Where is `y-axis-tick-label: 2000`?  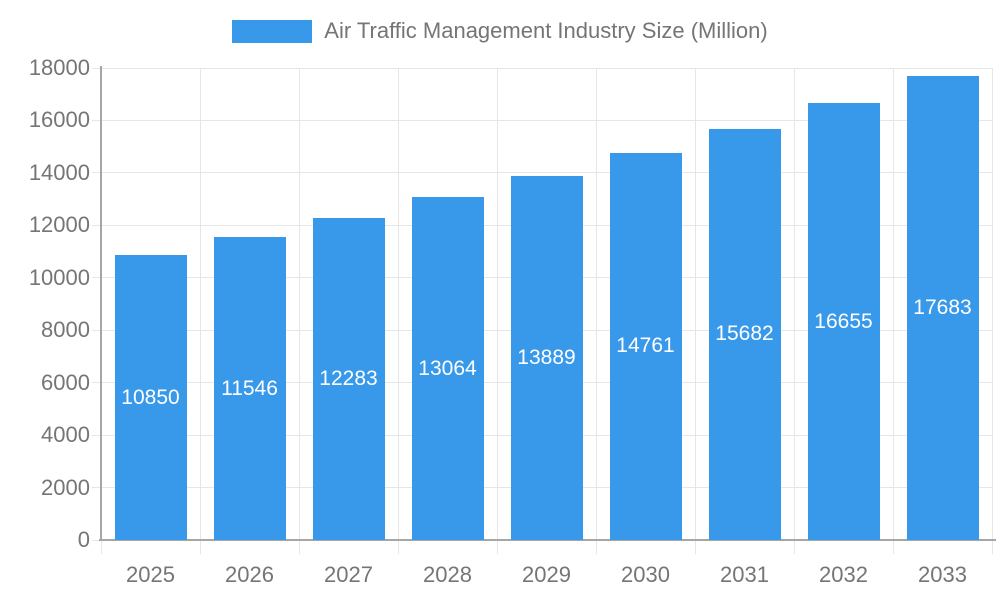
y-axis-tick-label: 2000 is located at coordinates (65, 487).